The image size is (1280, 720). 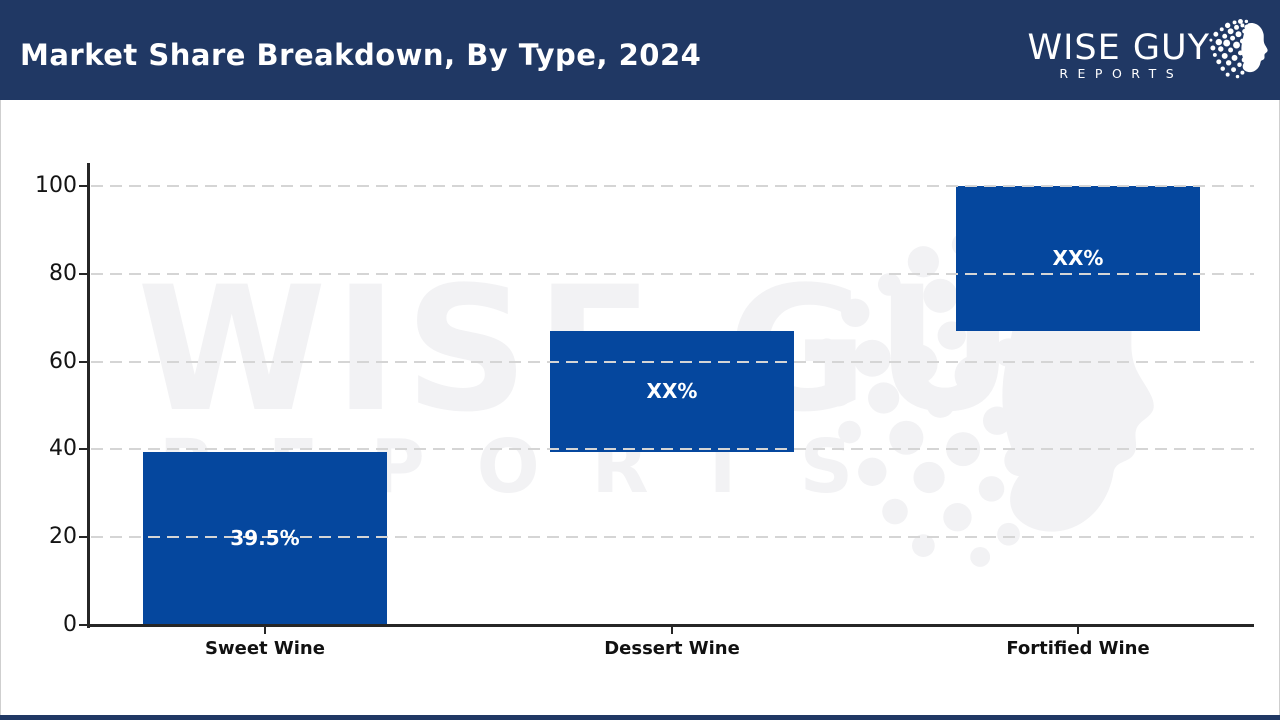 What do you see at coordinates (1078, 648) in the screenshot?
I see `category-label-fortified-wine: Fortified Wine` at bounding box center [1078, 648].